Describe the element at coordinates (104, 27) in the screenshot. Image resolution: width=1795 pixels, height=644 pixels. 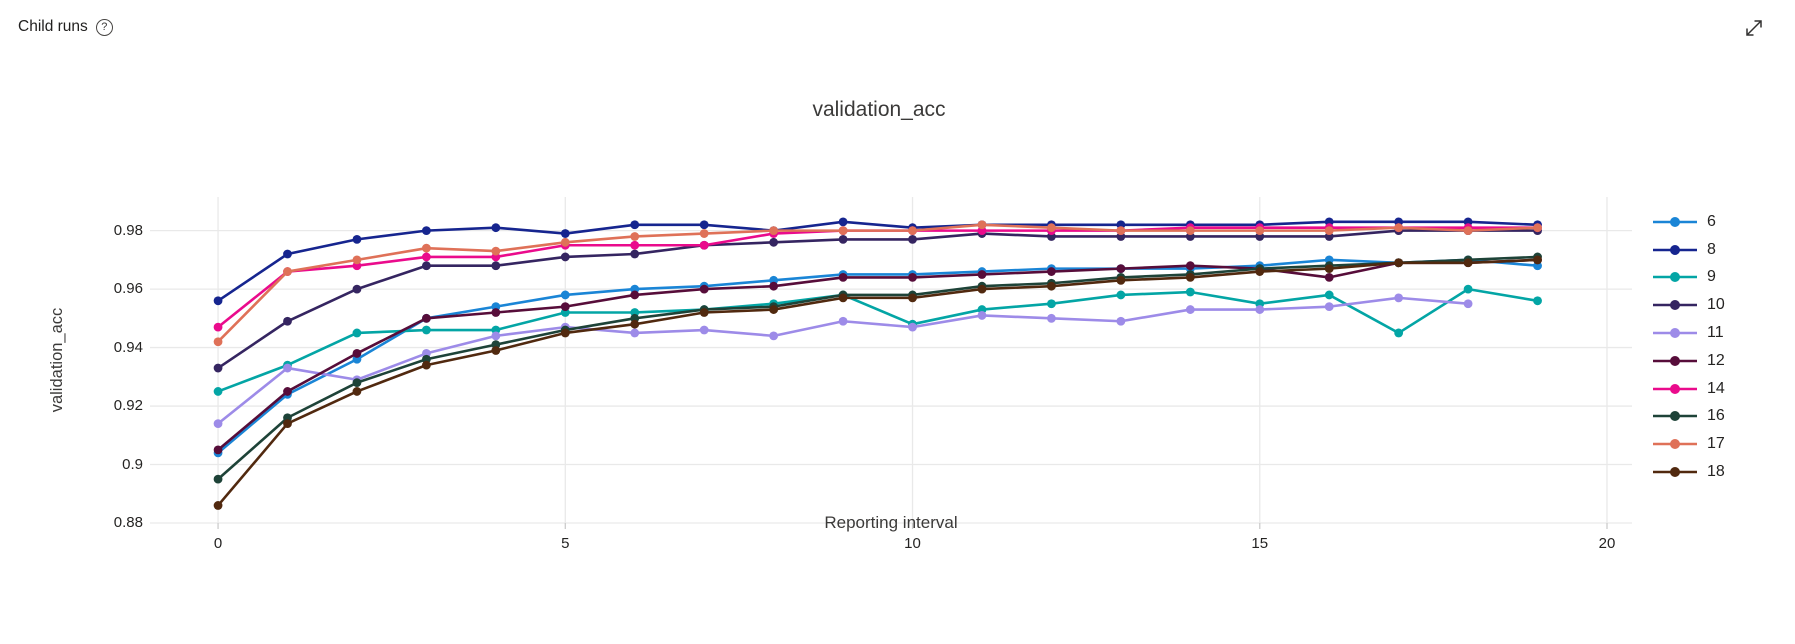
I see `help-icon: ?` at that location.